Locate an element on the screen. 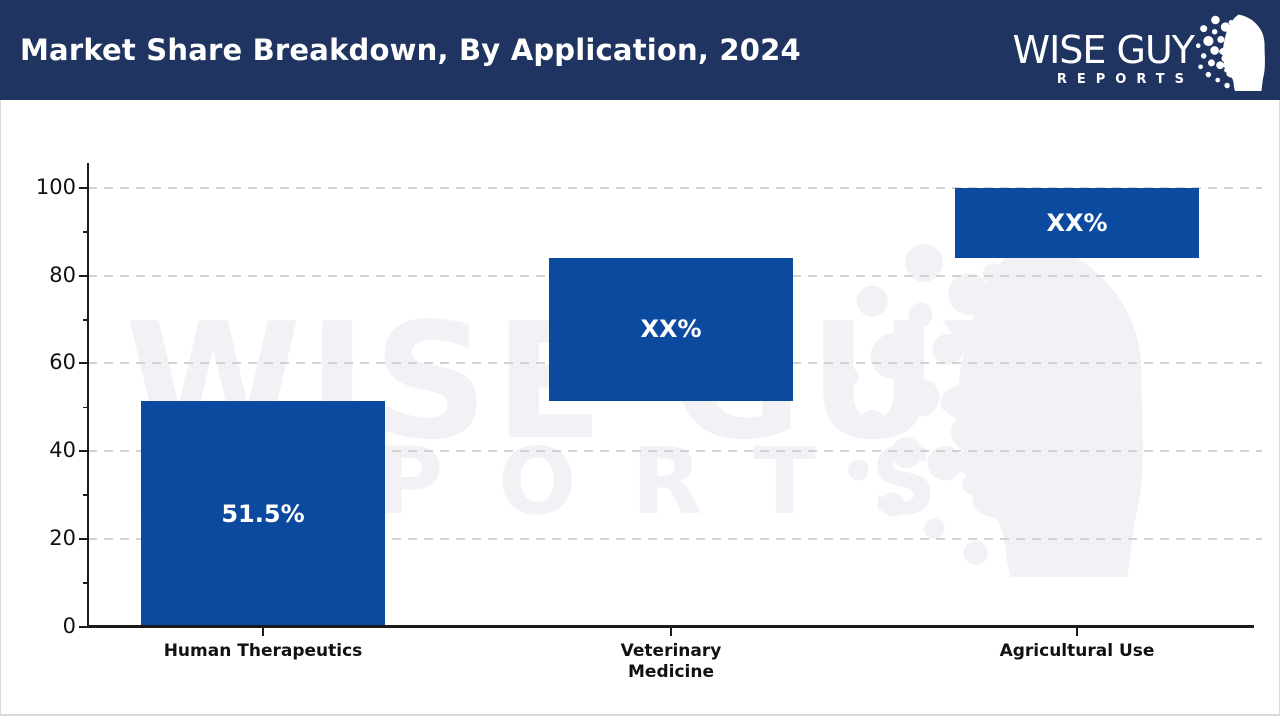 This screenshot has height=720, width=1280. y-tick-label: 0 is located at coordinates (69, 625).